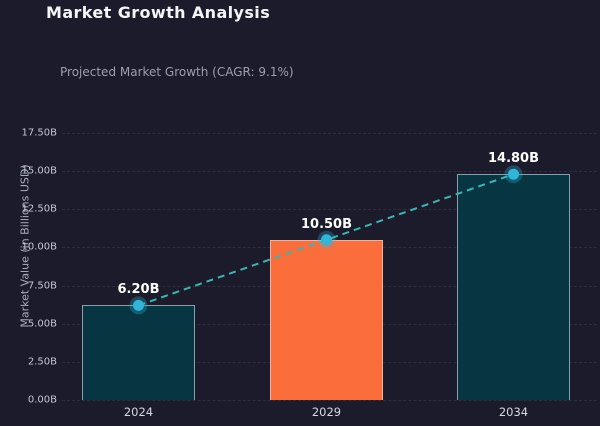 The image size is (600, 426). Describe the element at coordinates (42, 362) in the screenshot. I see `y-tick-label: 2.50B` at that location.